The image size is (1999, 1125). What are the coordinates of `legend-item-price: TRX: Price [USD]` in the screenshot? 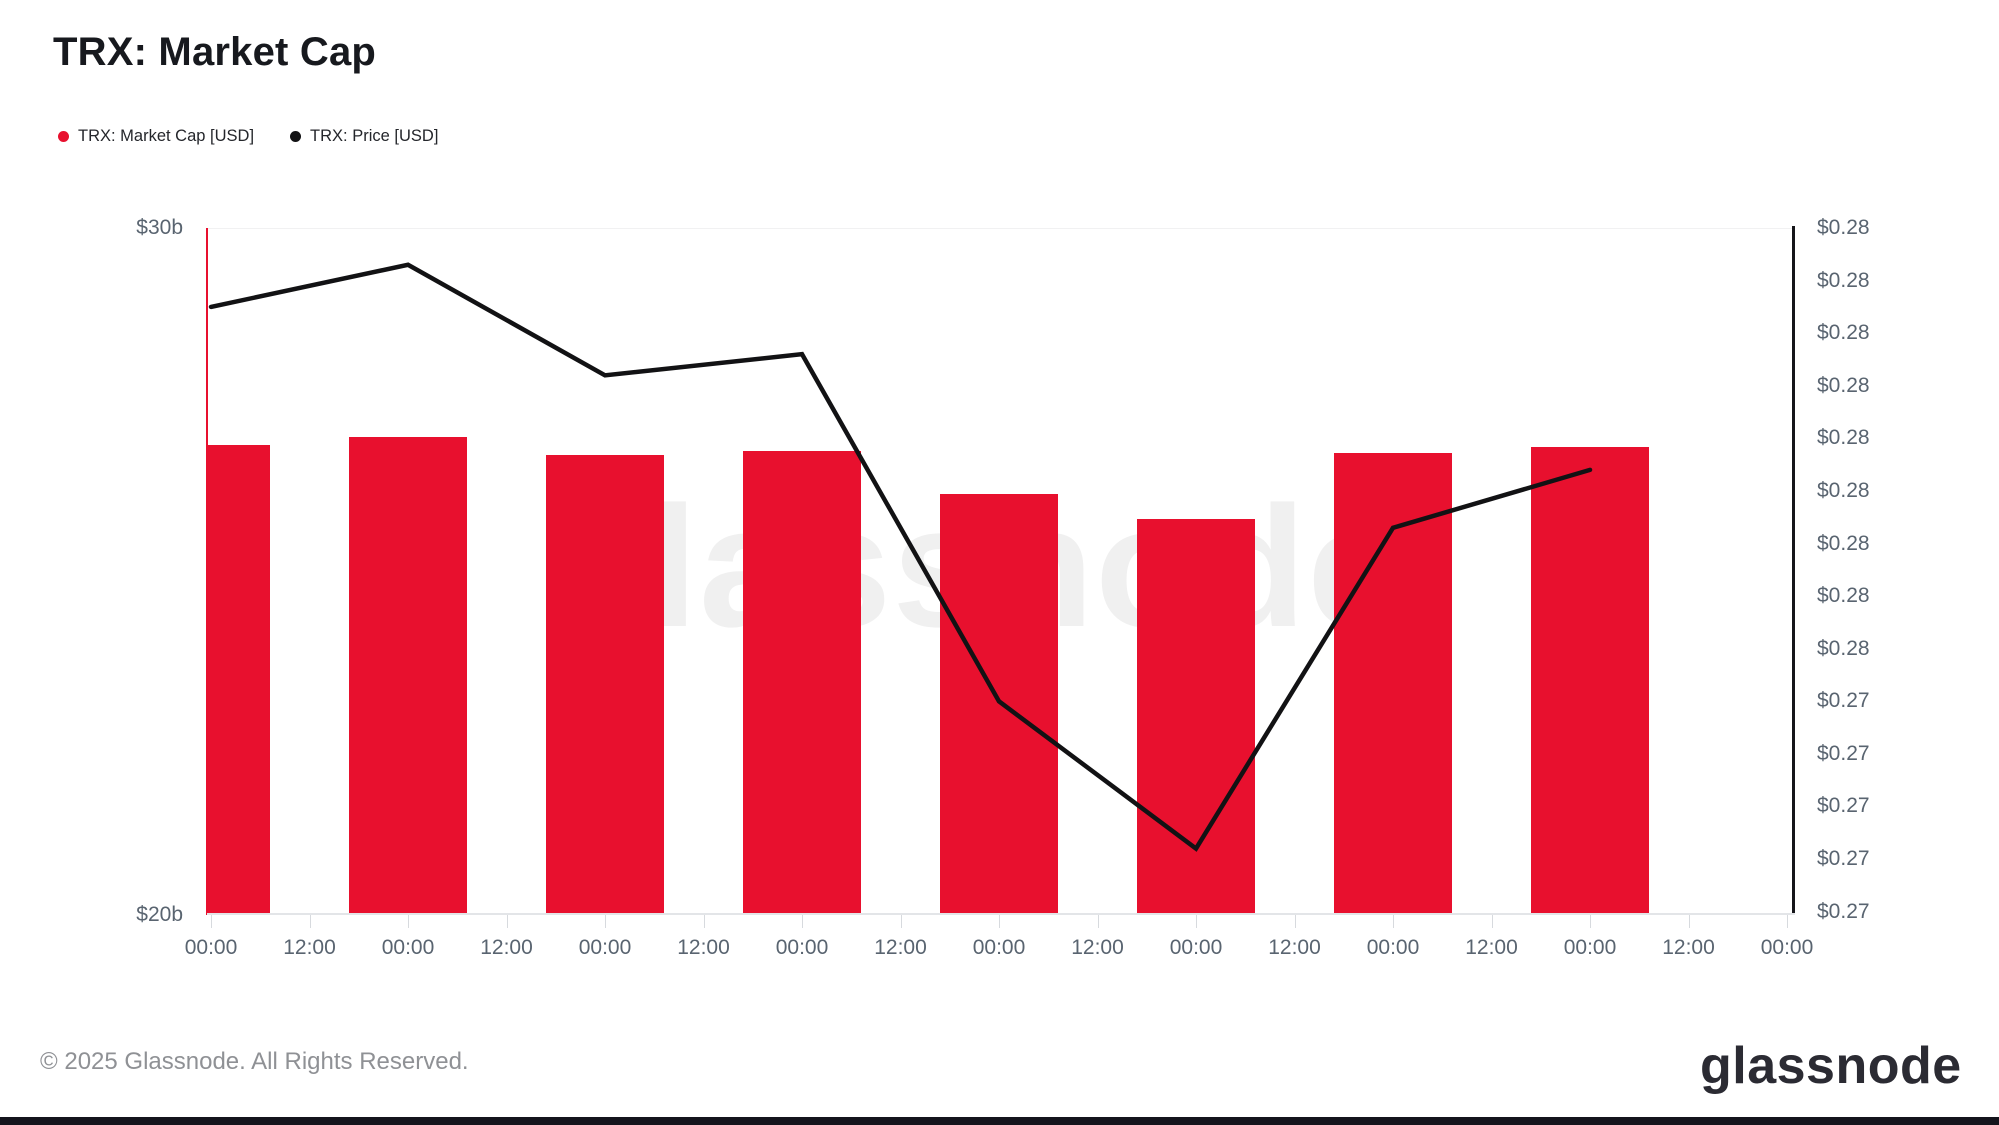 It's located at (364, 136).